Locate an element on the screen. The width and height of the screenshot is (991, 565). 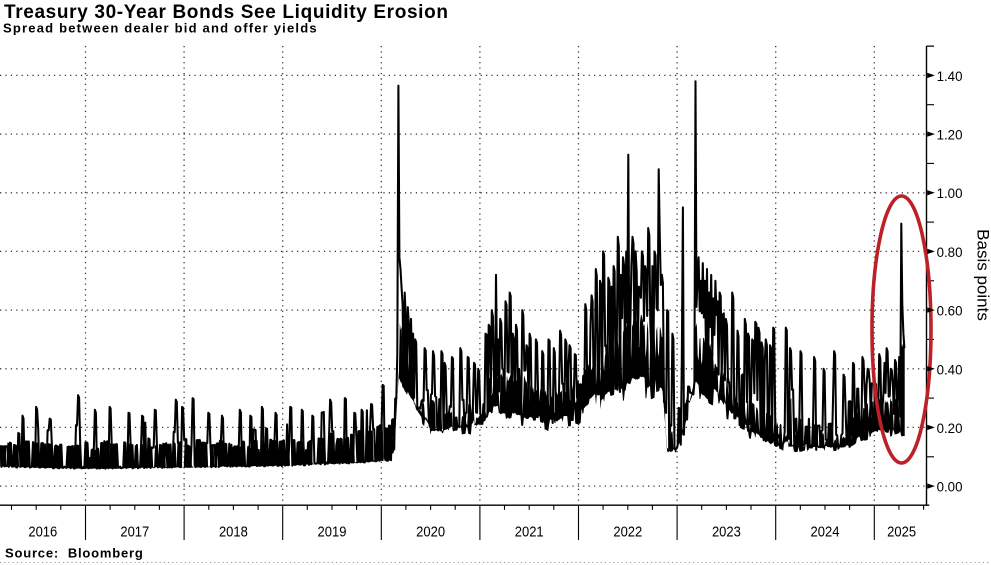
svg-text: 0.40 is located at coordinates (950, 369).